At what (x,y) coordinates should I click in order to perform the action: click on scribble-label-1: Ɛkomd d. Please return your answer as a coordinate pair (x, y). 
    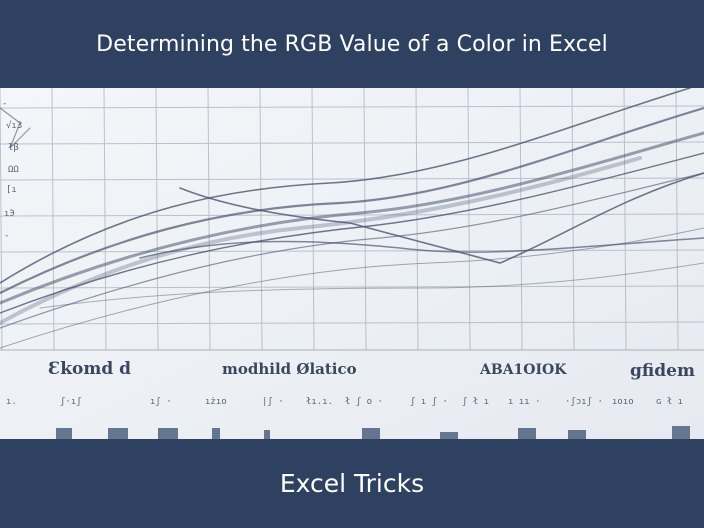
    Looking at the image, I should click on (89, 369).